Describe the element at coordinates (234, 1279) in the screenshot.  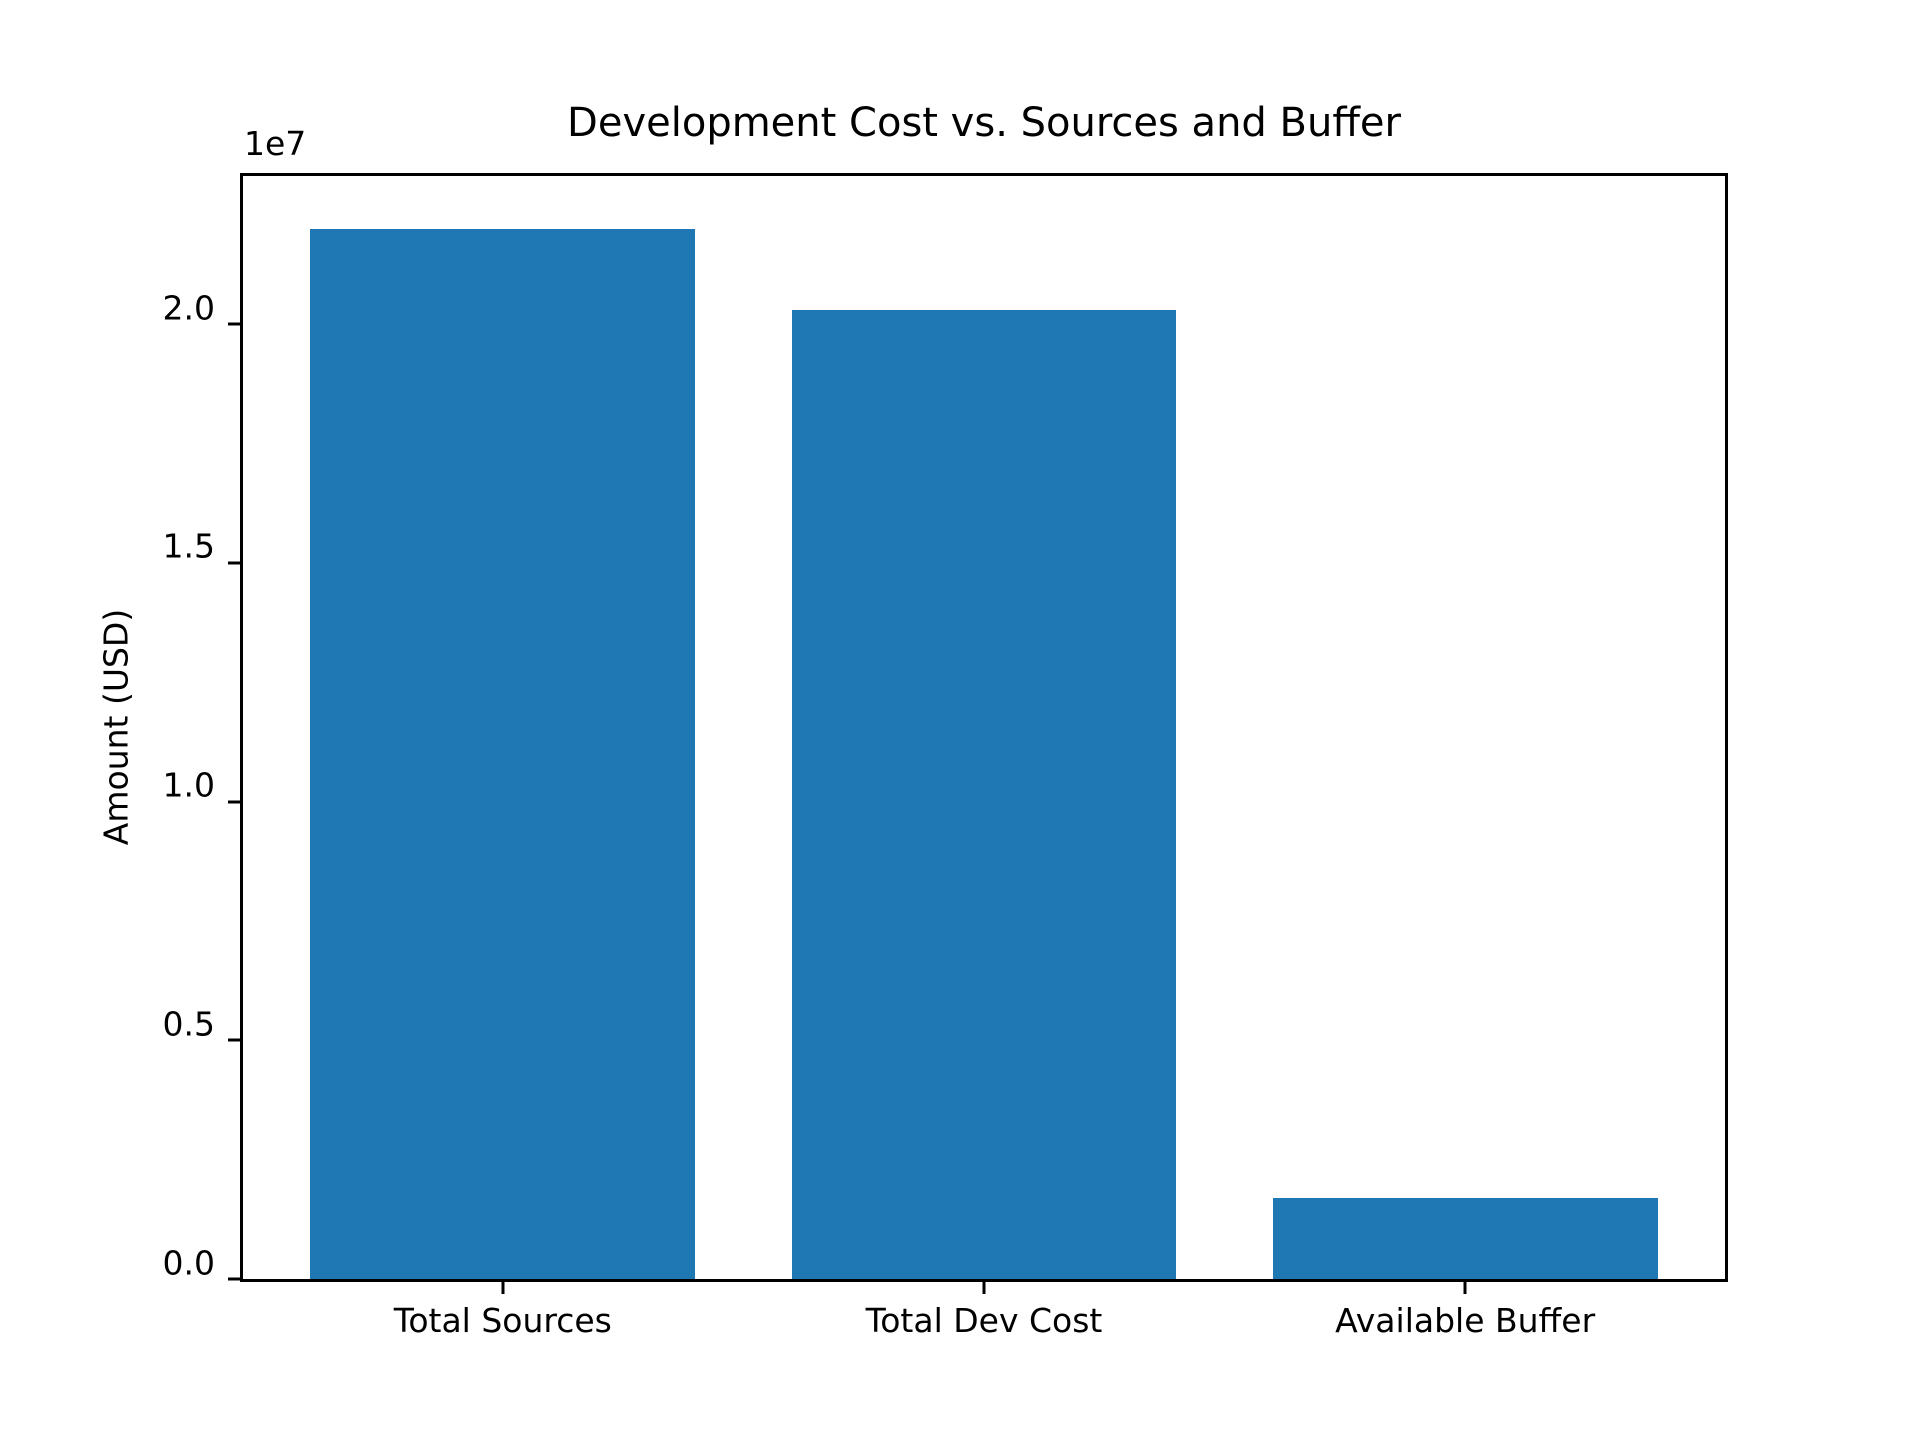
I see `y-tick-mark-0.0` at that location.